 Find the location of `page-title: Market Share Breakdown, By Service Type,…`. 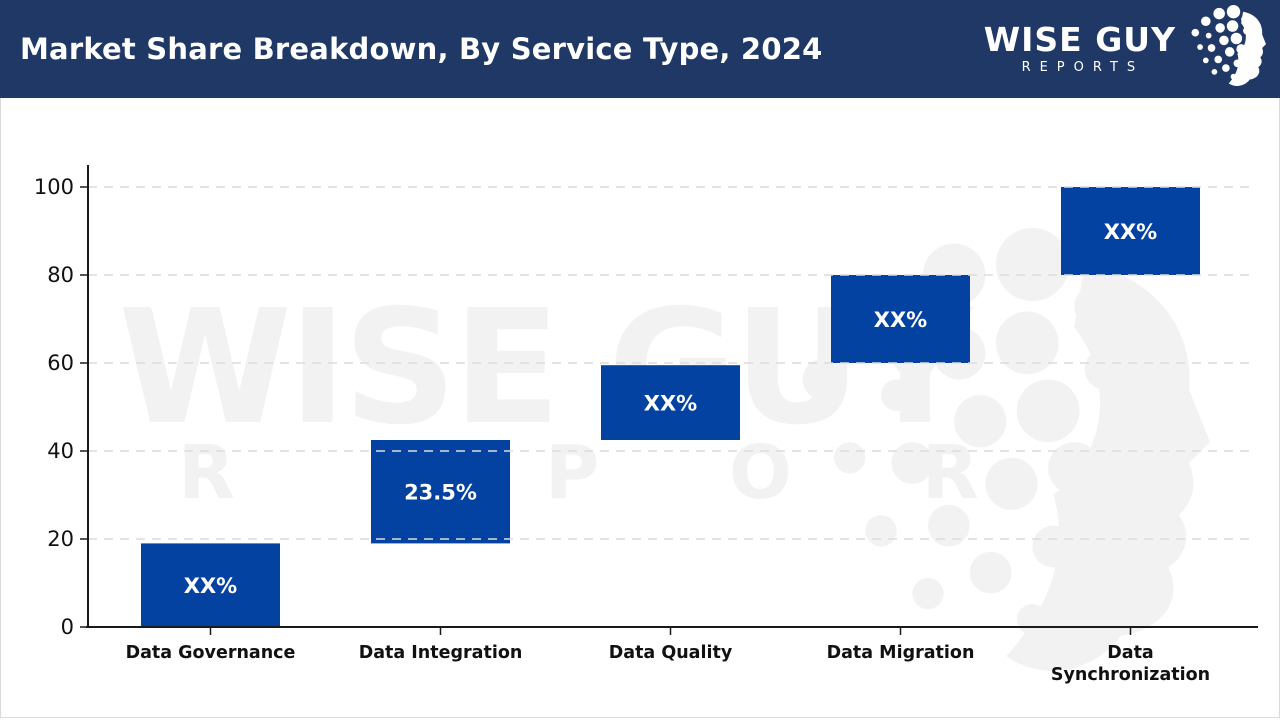

page-title: Market Share Breakdown, By Service Type,… is located at coordinates (421, 49).